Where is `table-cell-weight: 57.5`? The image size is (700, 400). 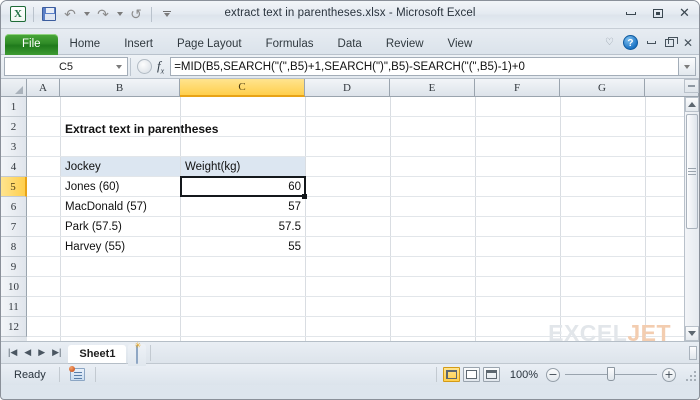
table-cell-weight: 57.5 is located at coordinates (289, 226).